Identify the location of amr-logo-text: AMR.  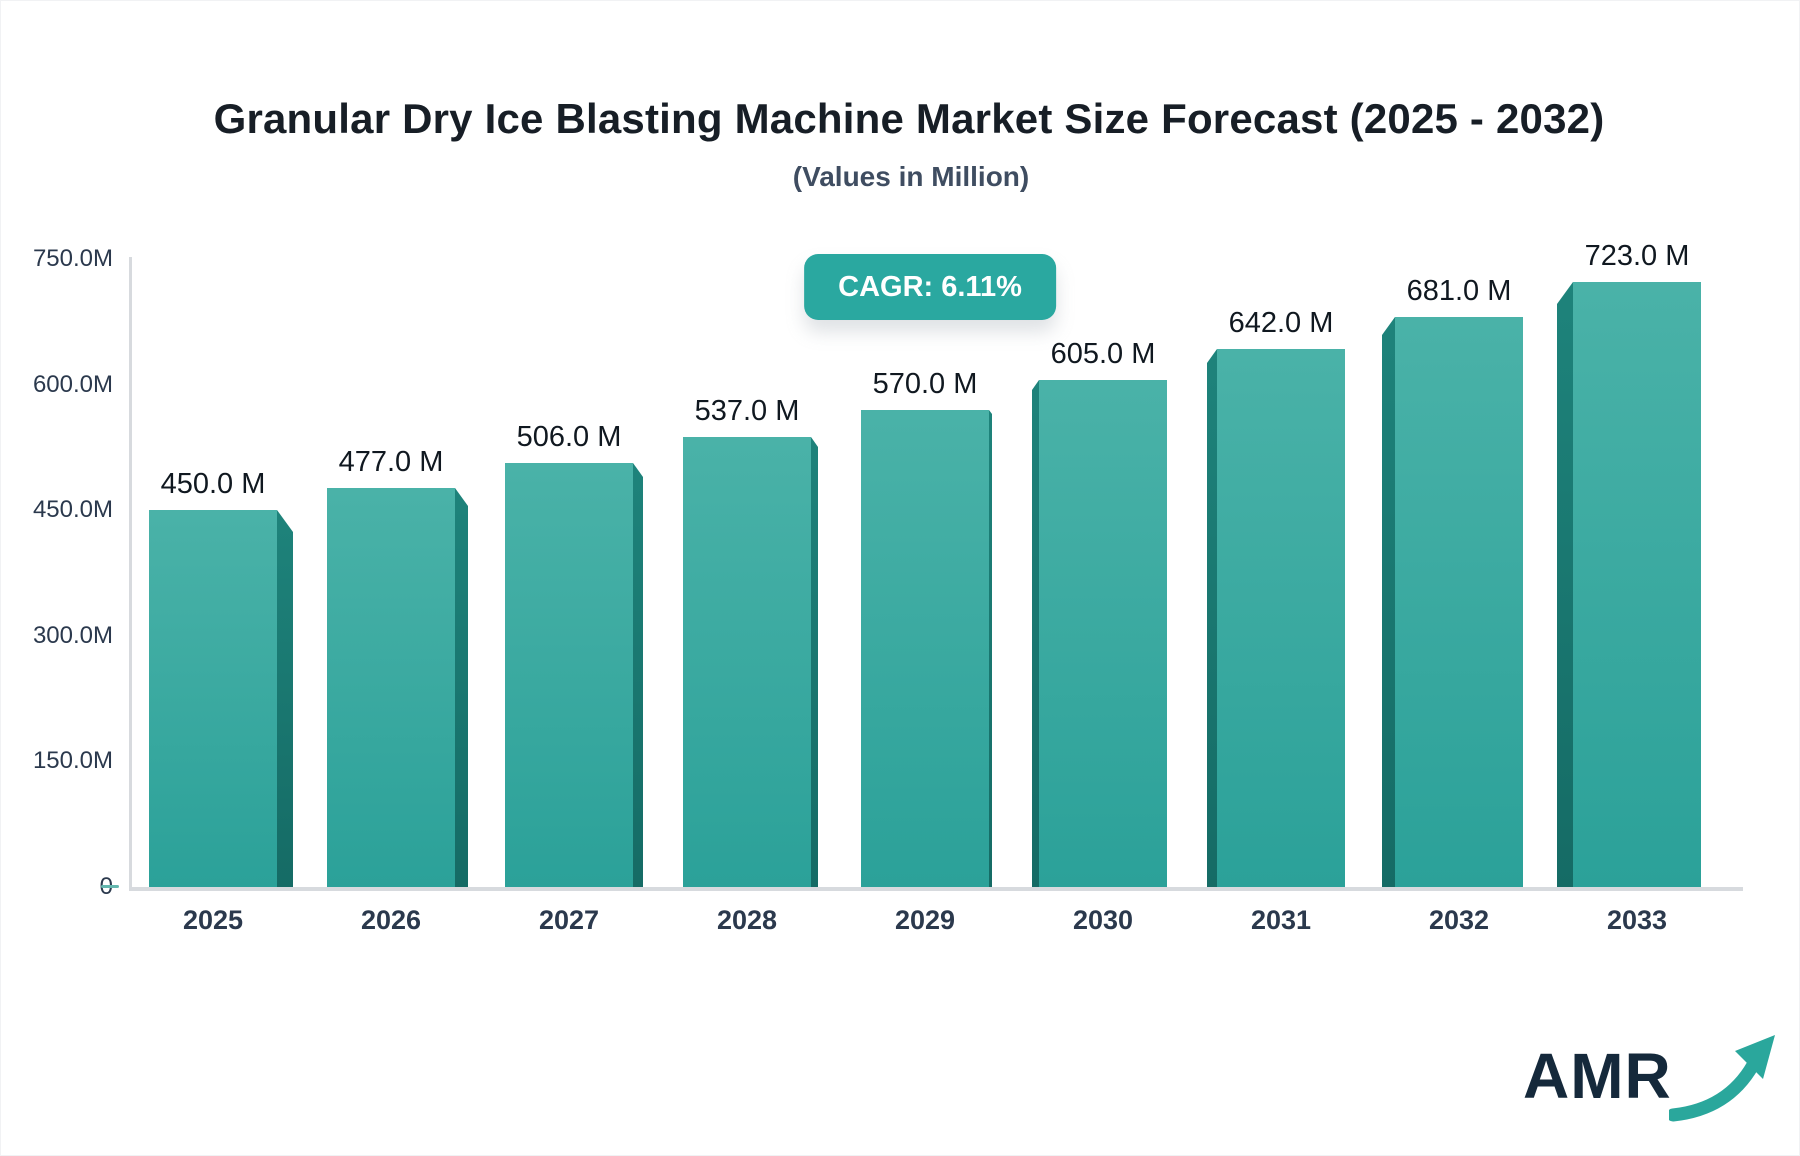
(1597, 1076).